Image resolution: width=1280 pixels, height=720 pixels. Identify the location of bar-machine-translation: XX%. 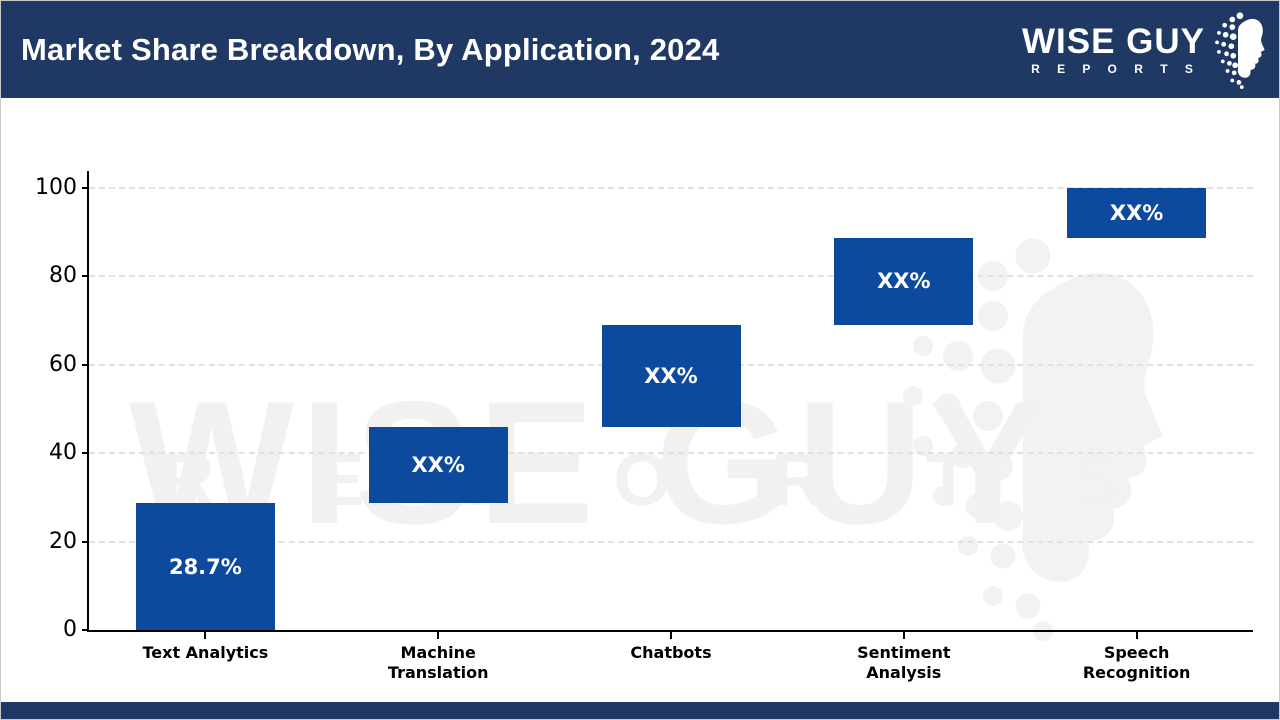
(438, 465).